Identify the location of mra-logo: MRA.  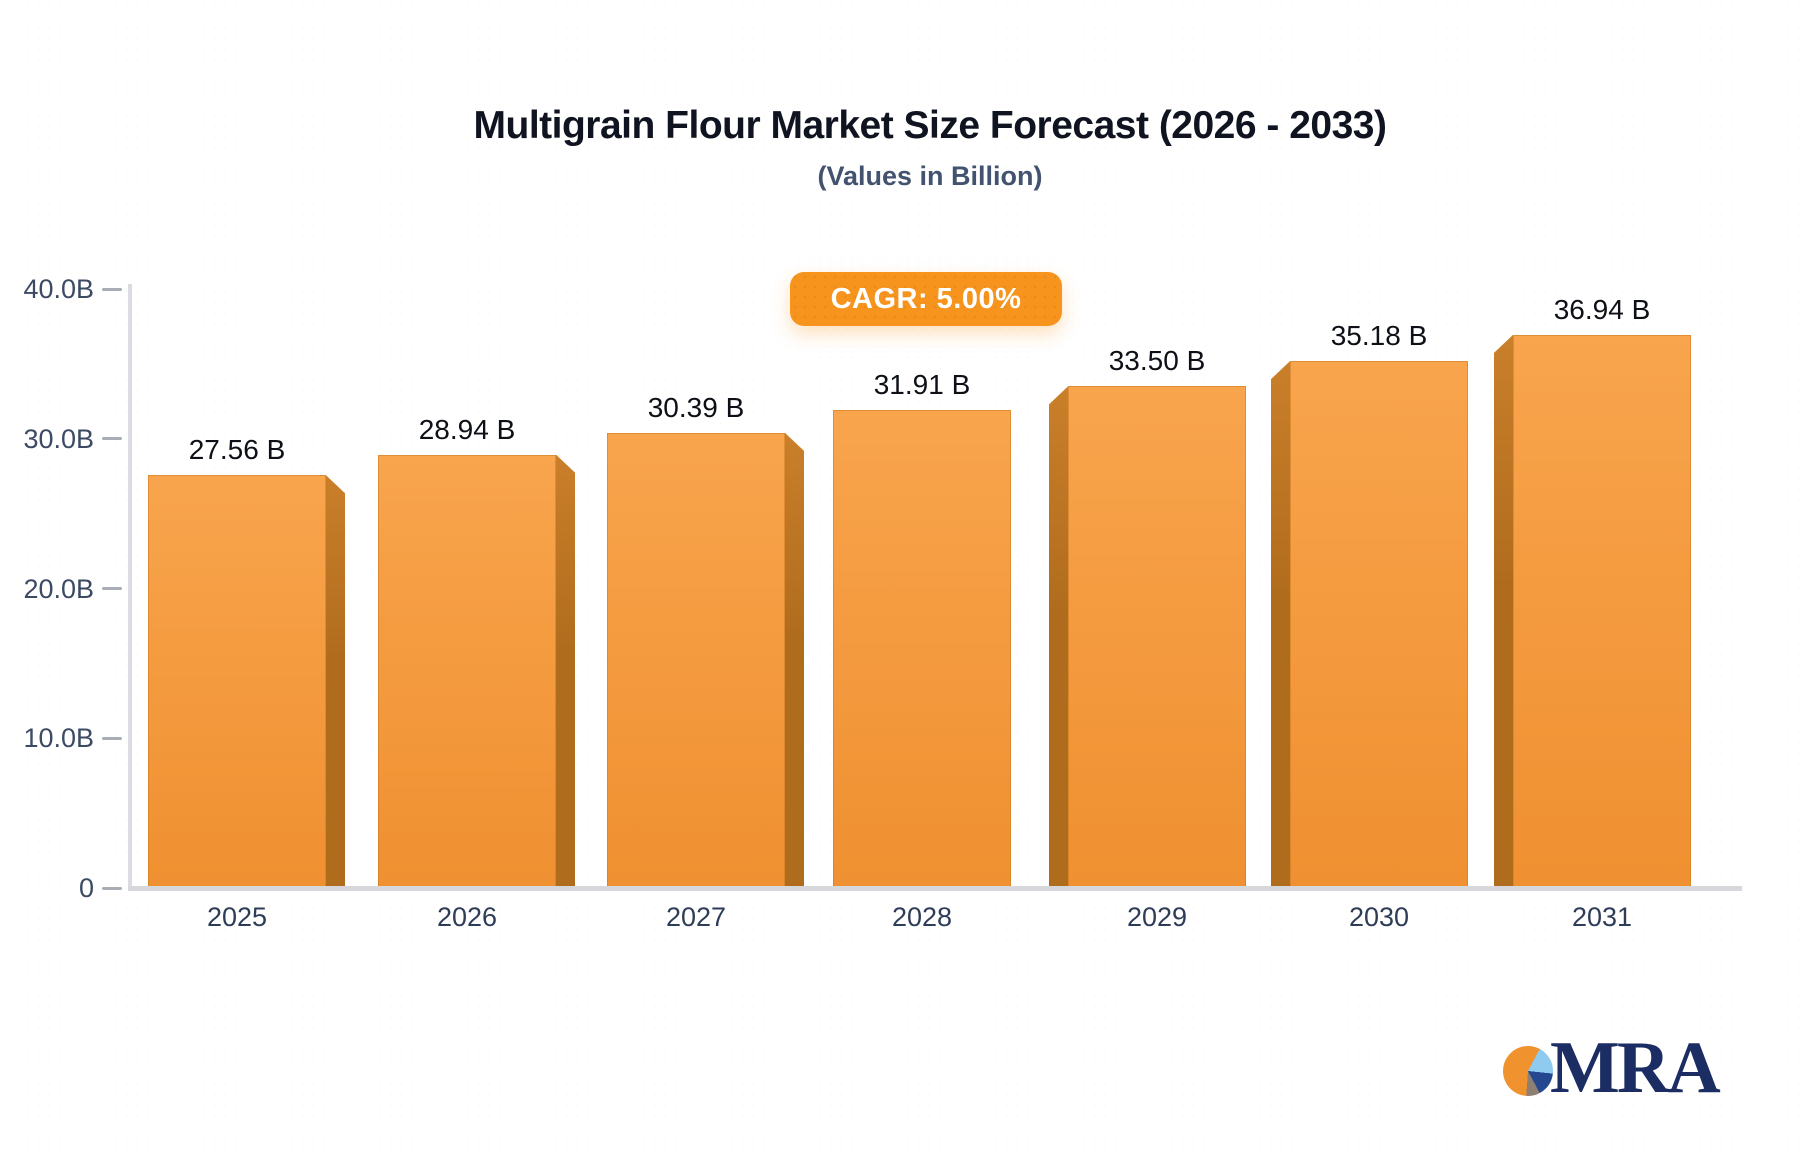
(1612, 1068).